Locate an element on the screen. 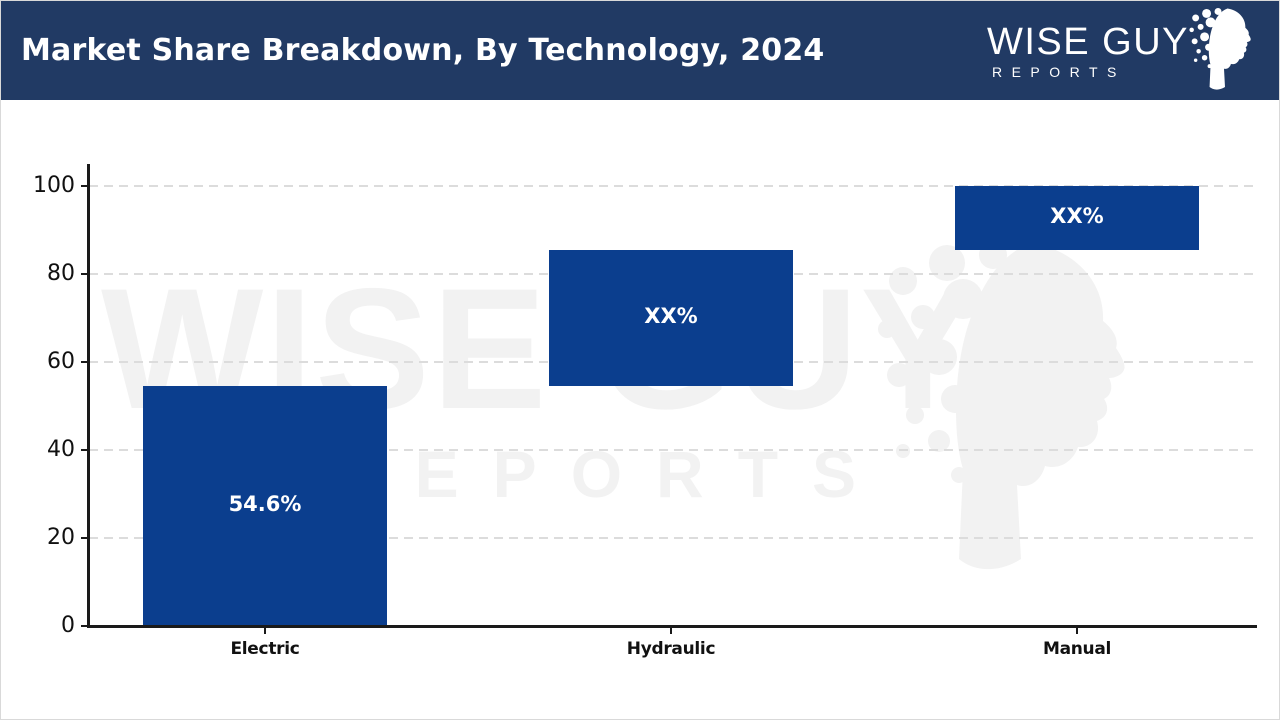 This screenshot has width=1280, height=720. y-axis-tick-label: 20 is located at coordinates (61, 537).